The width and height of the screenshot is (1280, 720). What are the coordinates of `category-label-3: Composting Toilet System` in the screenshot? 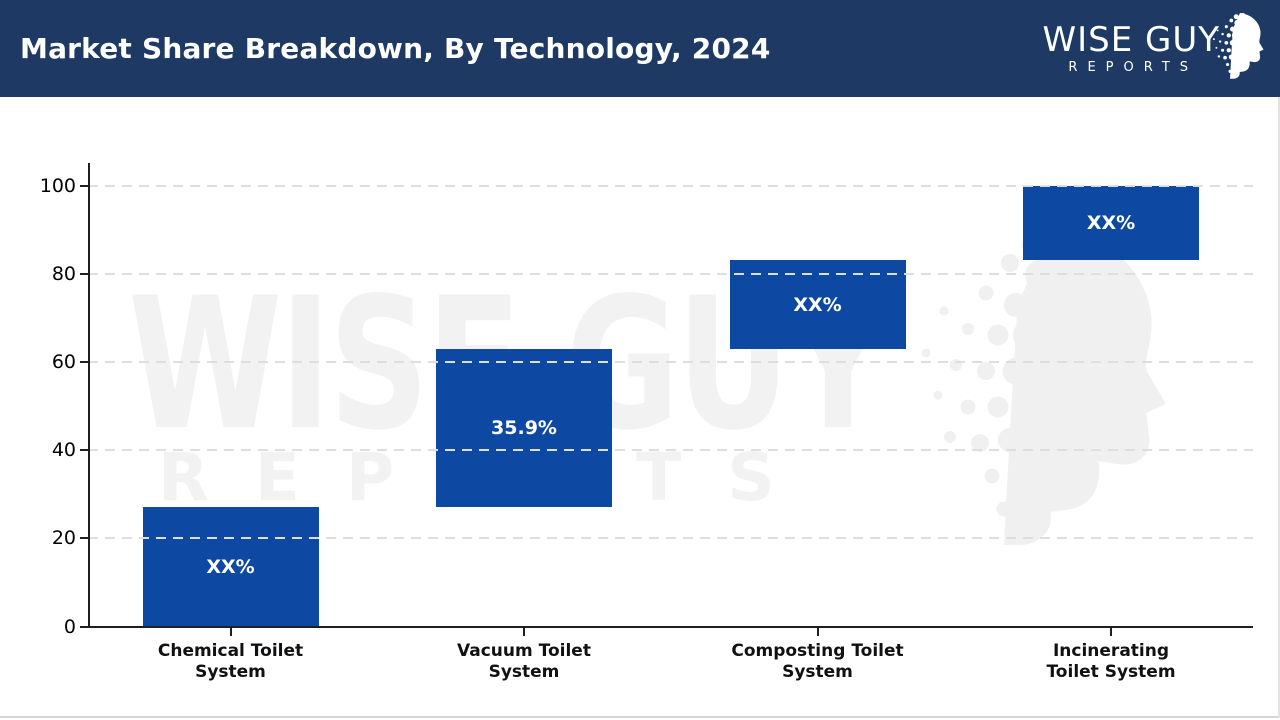 It's located at (818, 662).